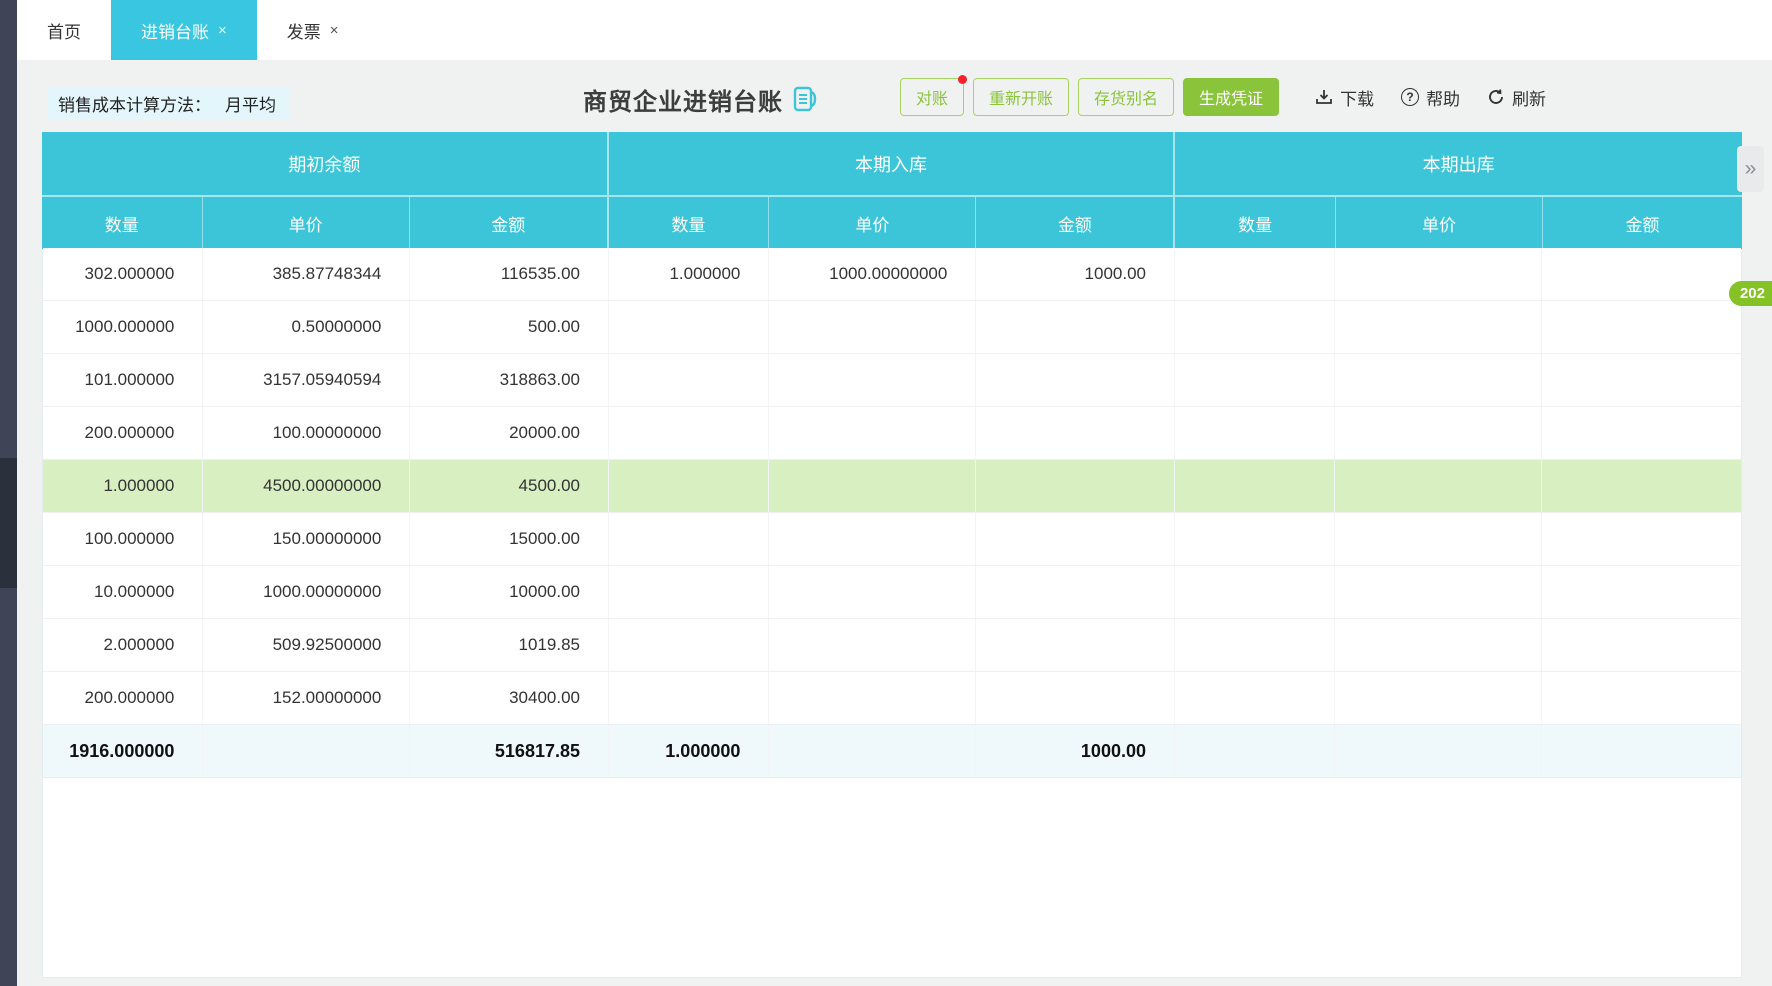 The image size is (1772, 986). Describe the element at coordinates (894, 30) in the screenshot. I see `tab-bar: 首页 进销台账 × 发票 ×` at that location.